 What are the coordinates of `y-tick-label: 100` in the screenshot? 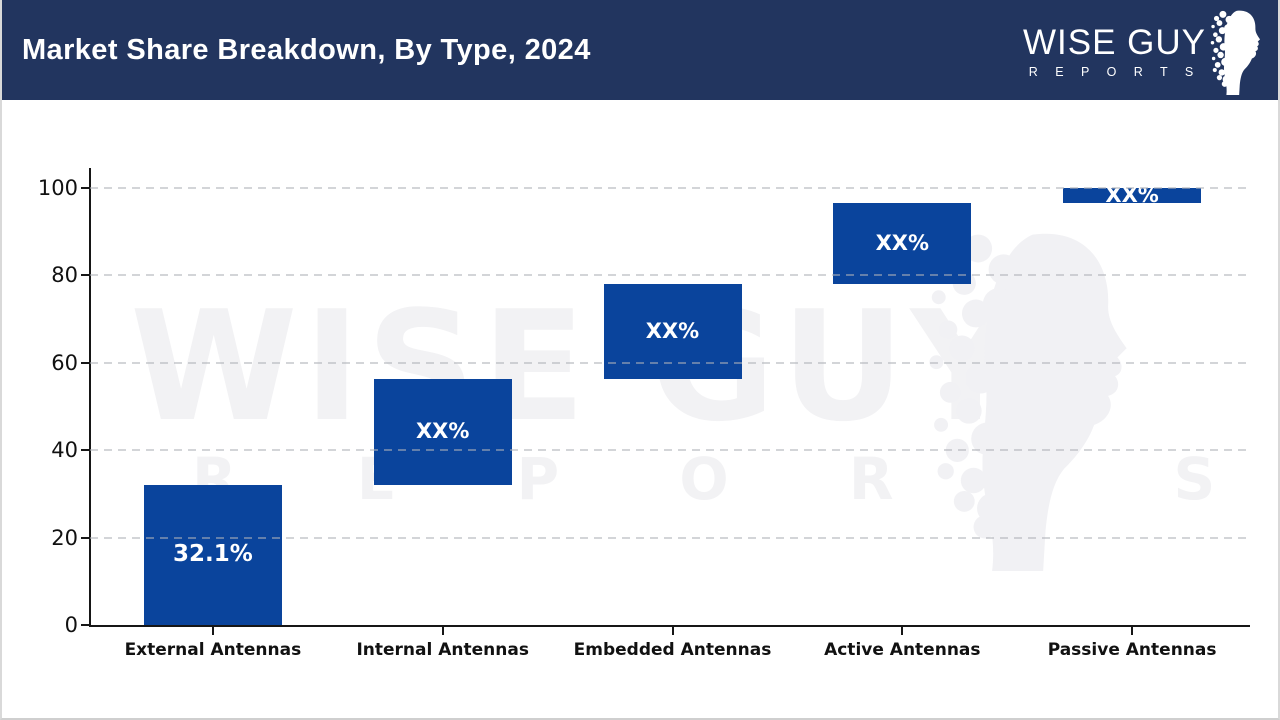 It's located at (57, 188).